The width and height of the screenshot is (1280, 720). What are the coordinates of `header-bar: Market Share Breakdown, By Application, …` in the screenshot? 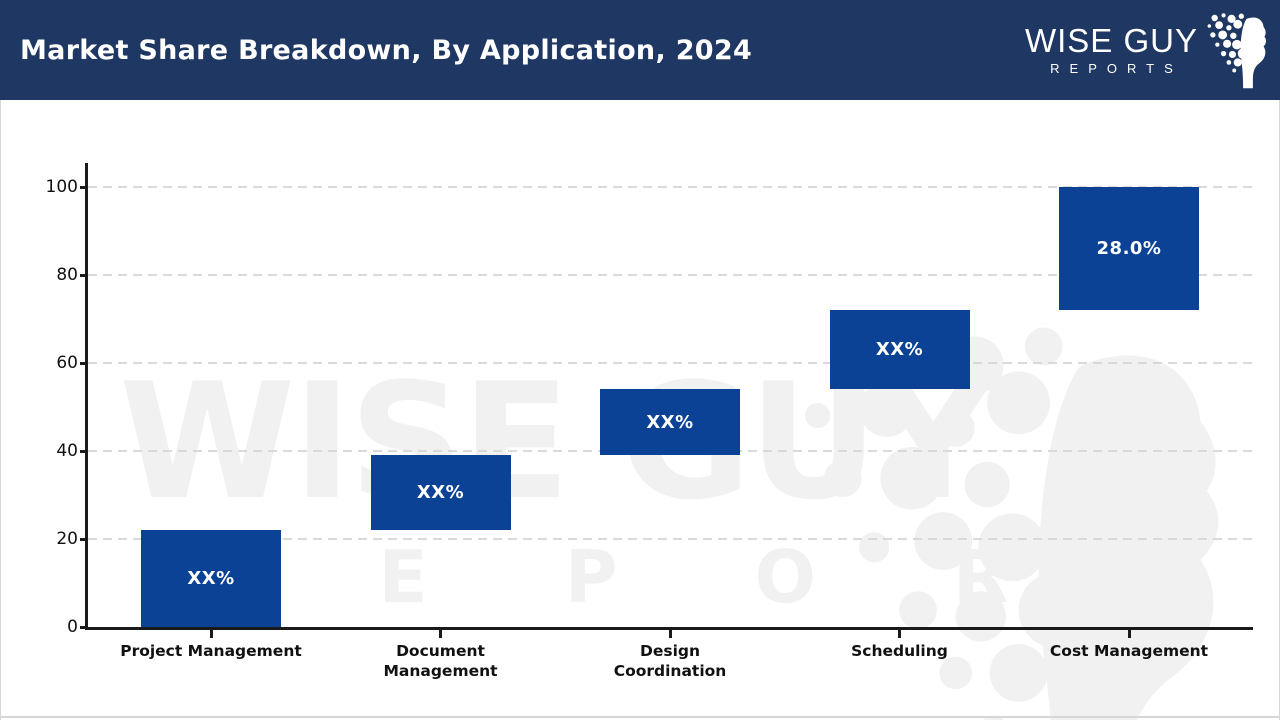 It's located at (640, 50).